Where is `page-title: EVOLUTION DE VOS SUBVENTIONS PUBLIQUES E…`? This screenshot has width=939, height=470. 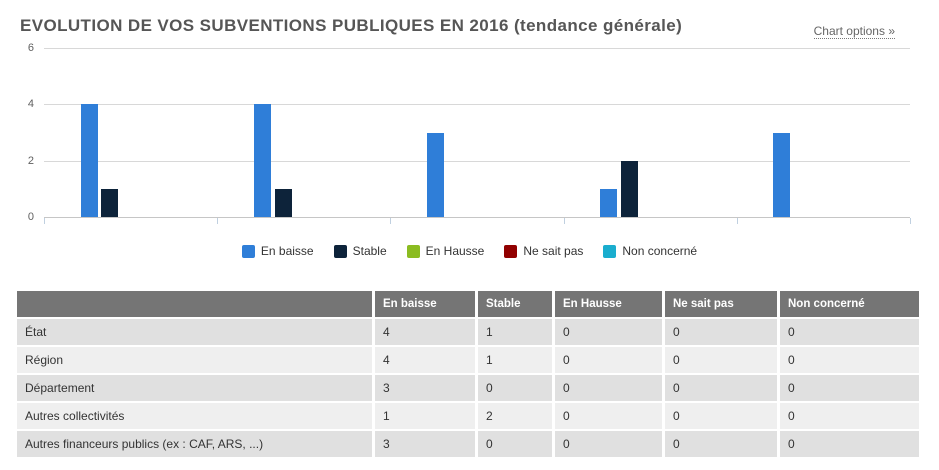 page-title: EVOLUTION DE VOS SUBVENTIONS PUBLIQUES E… is located at coordinates (351, 26).